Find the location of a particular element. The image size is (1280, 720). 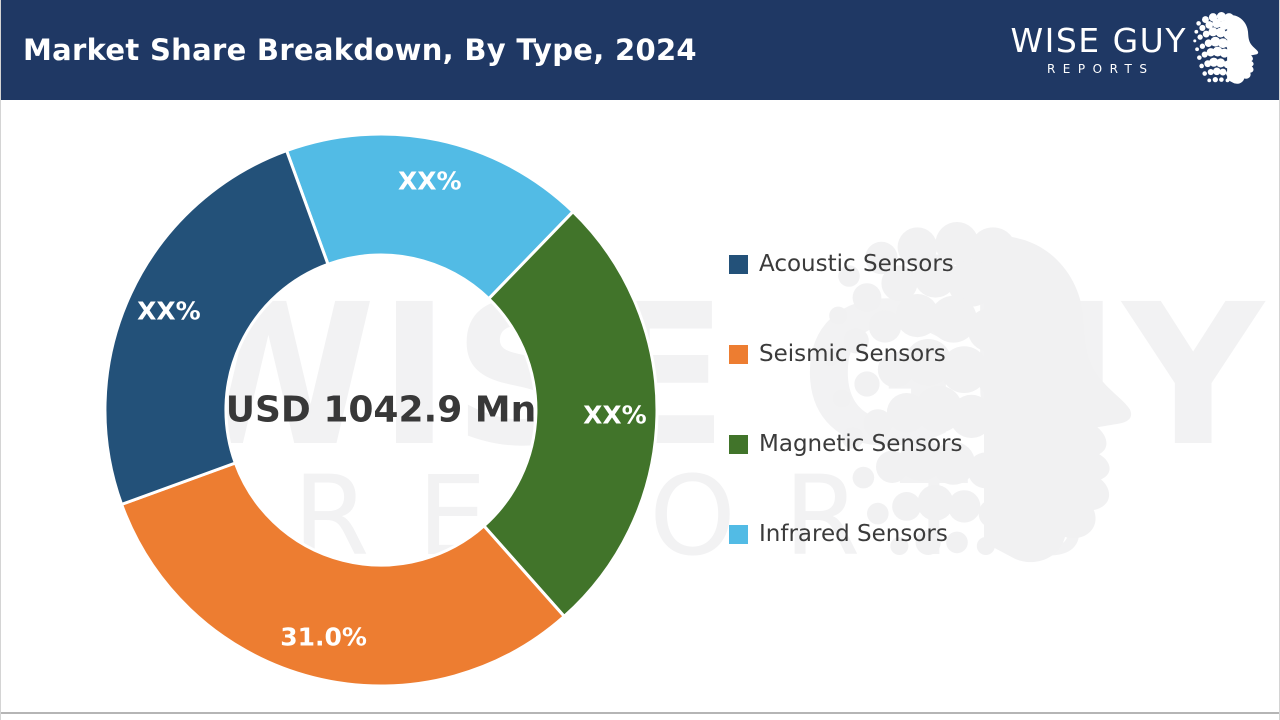

legend-item-seismic-sensors: Seismic Sensors is located at coordinates (845, 354).